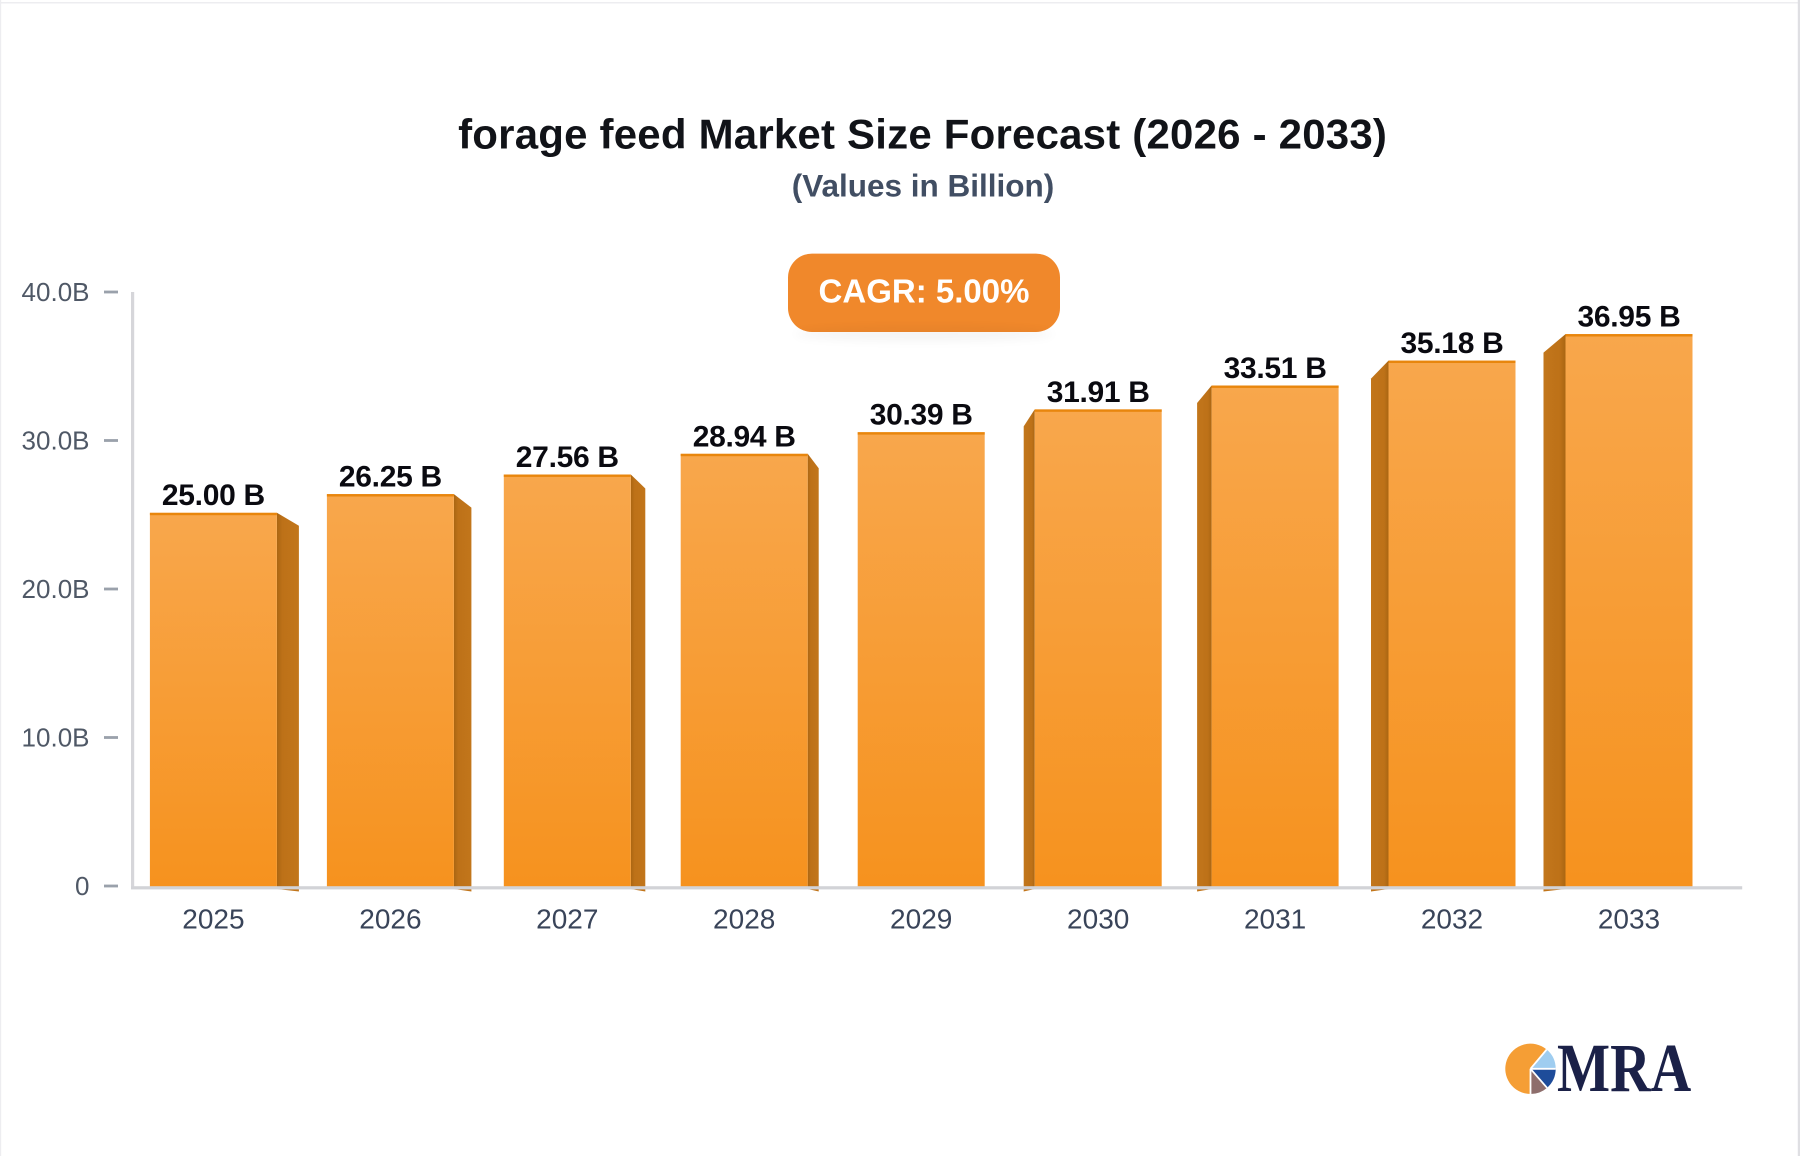  I want to click on svg-text: 2025, so click(213, 918).